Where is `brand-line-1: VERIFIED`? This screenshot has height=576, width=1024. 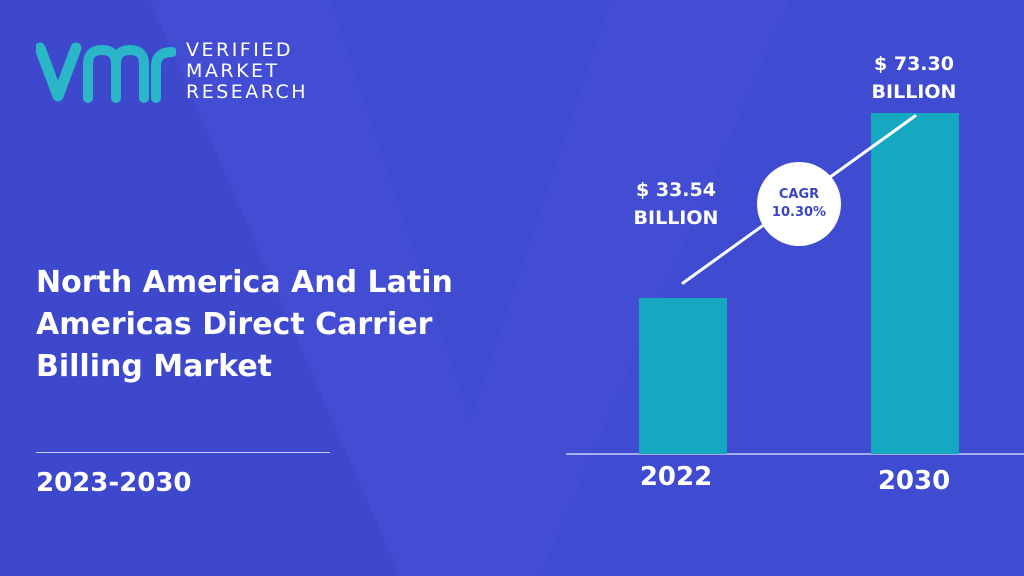
brand-line-1: VERIFIED is located at coordinates (239, 50).